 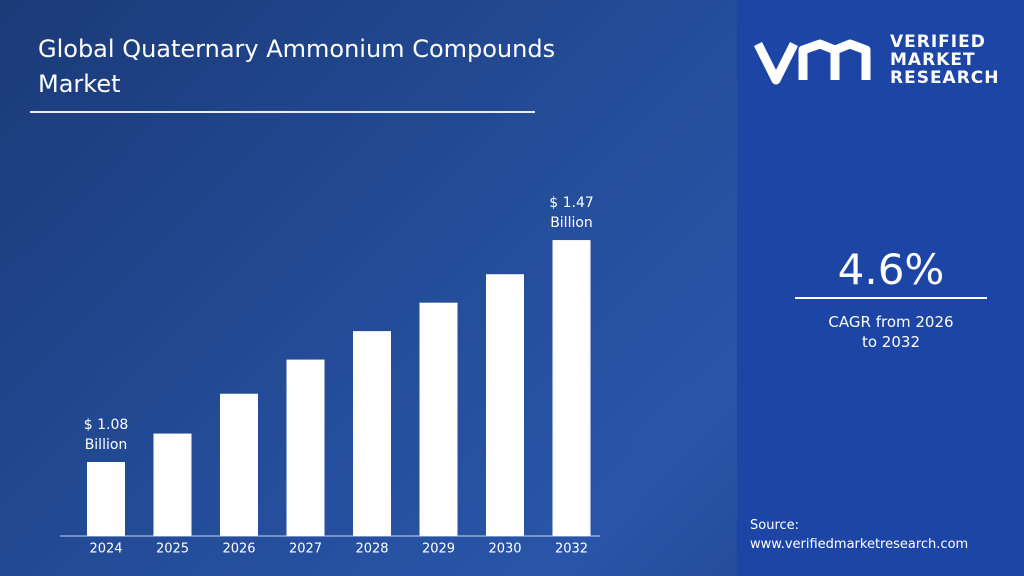 What do you see at coordinates (775, 525) in the screenshot?
I see `source-label: Source:` at bounding box center [775, 525].